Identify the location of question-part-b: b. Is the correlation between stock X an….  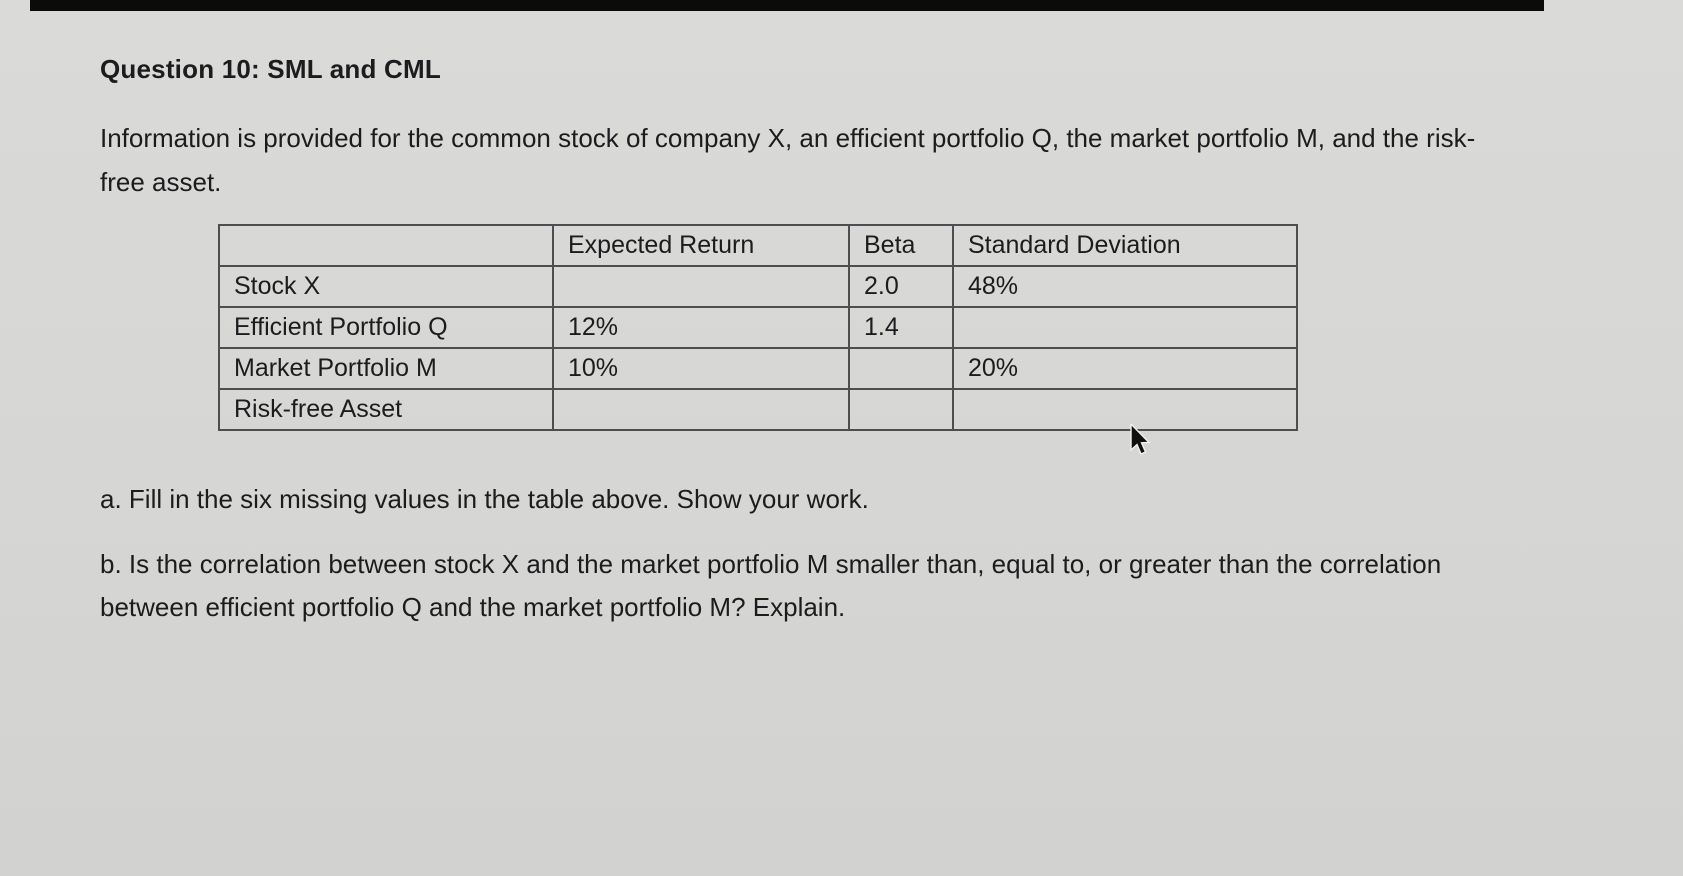
(771, 585).